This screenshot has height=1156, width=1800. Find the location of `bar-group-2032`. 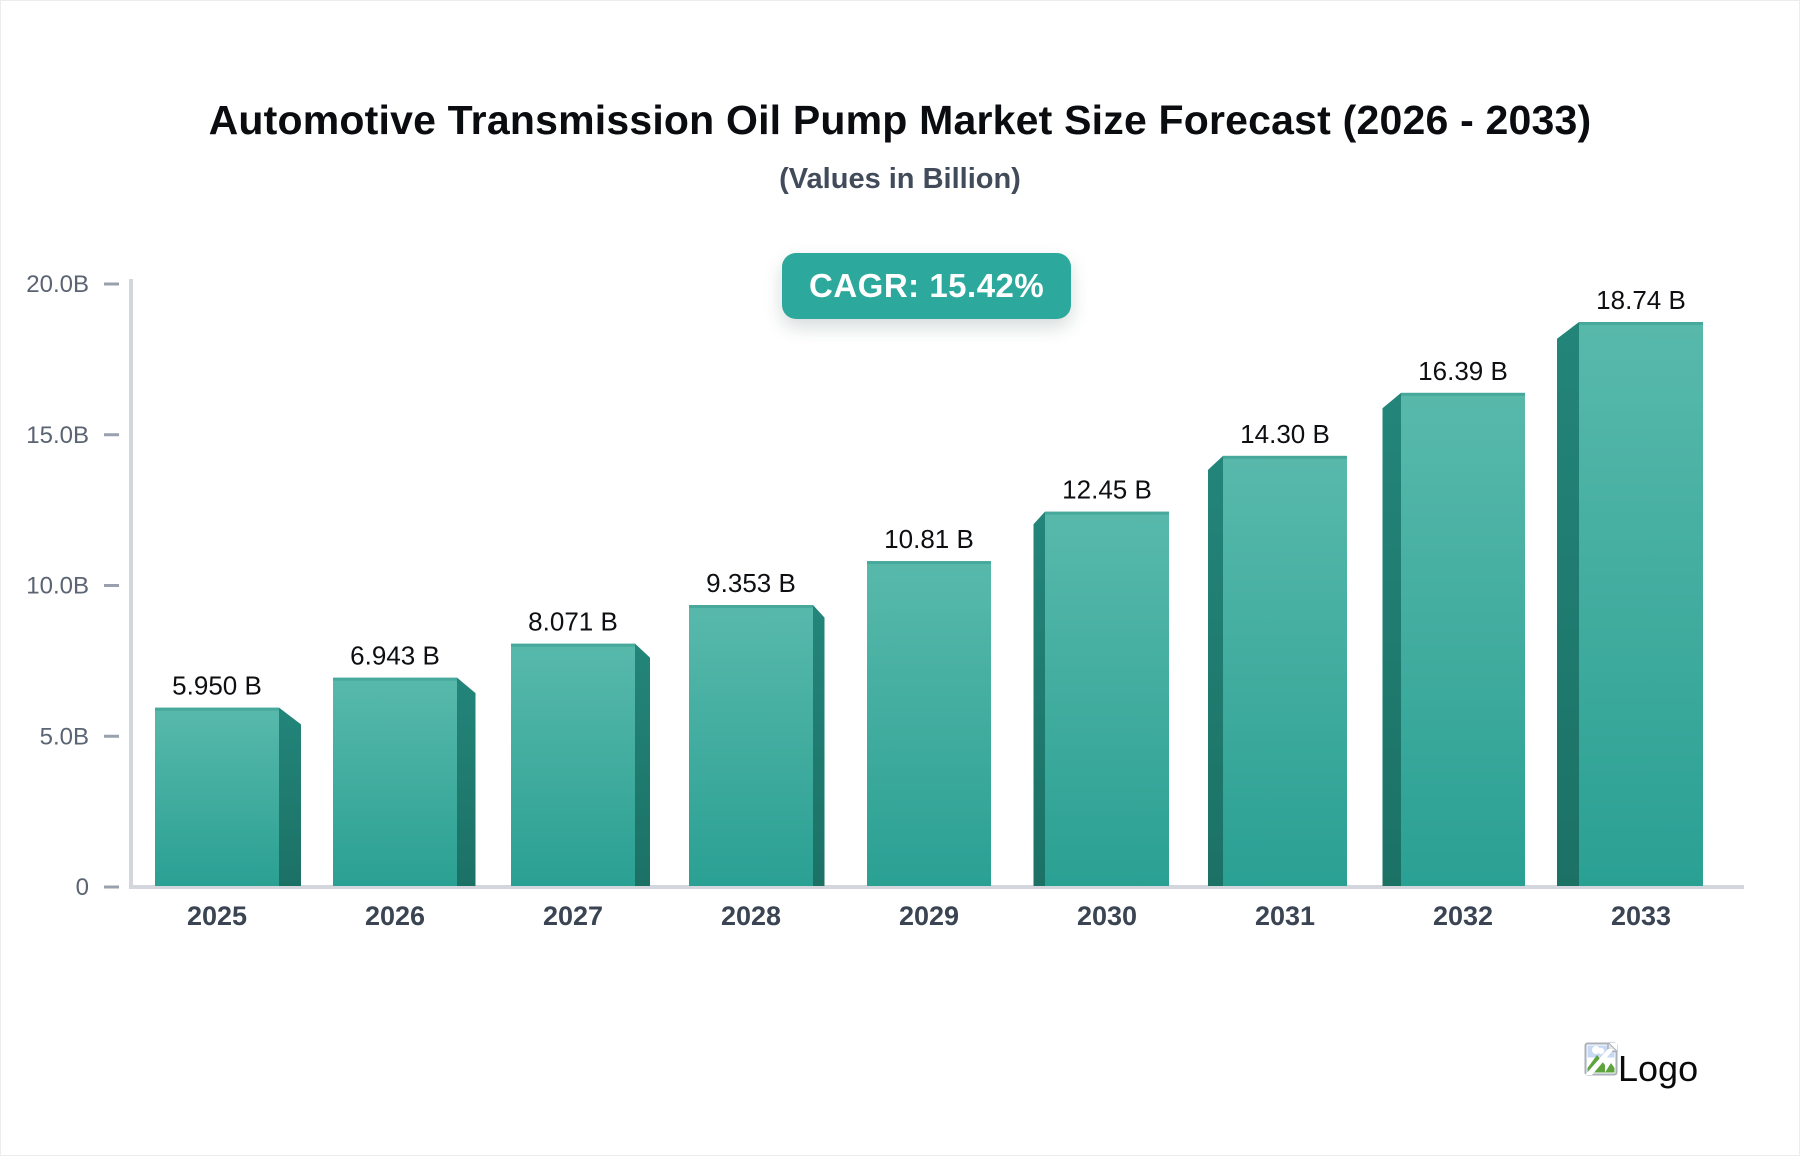

bar-group-2032 is located at coordinates (1453, 639).